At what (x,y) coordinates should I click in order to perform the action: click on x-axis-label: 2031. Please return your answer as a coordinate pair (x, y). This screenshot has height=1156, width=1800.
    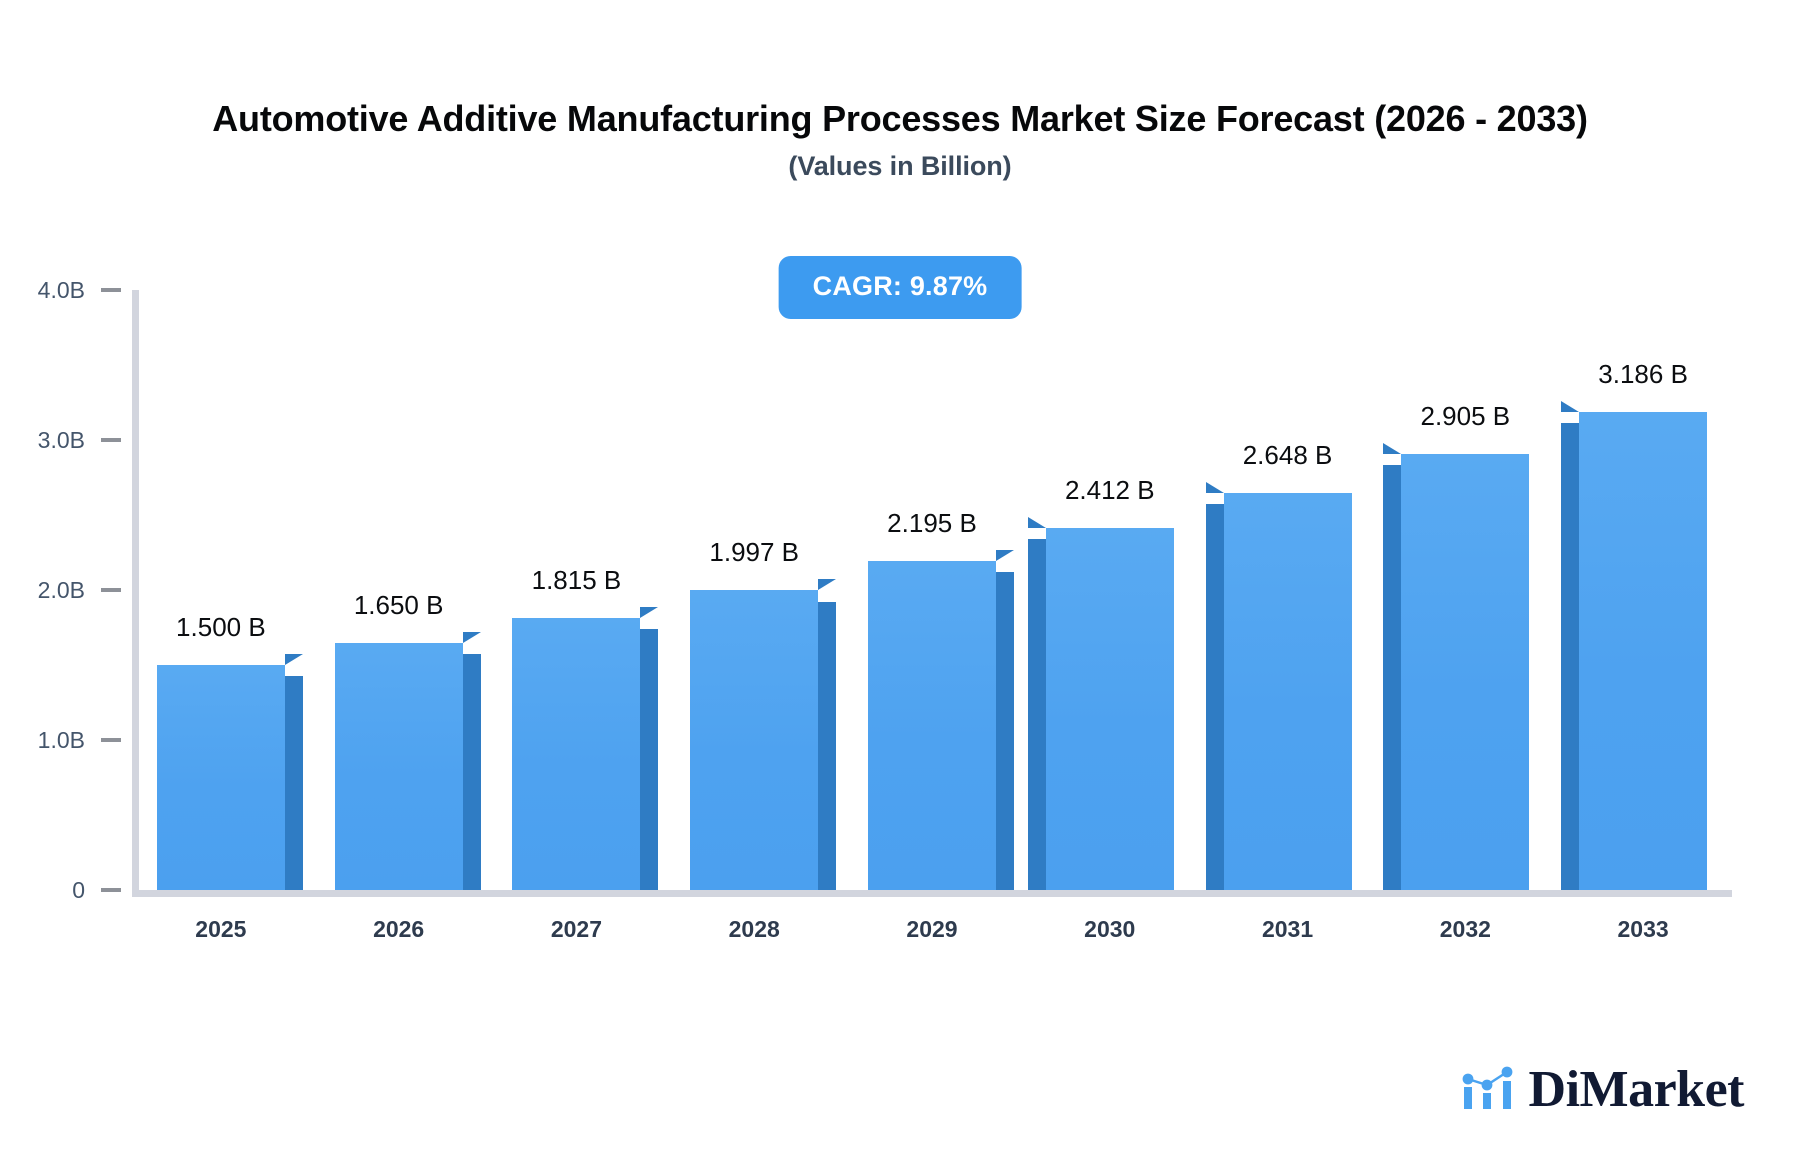
    Looking at the image, I should click on (1287, 929).